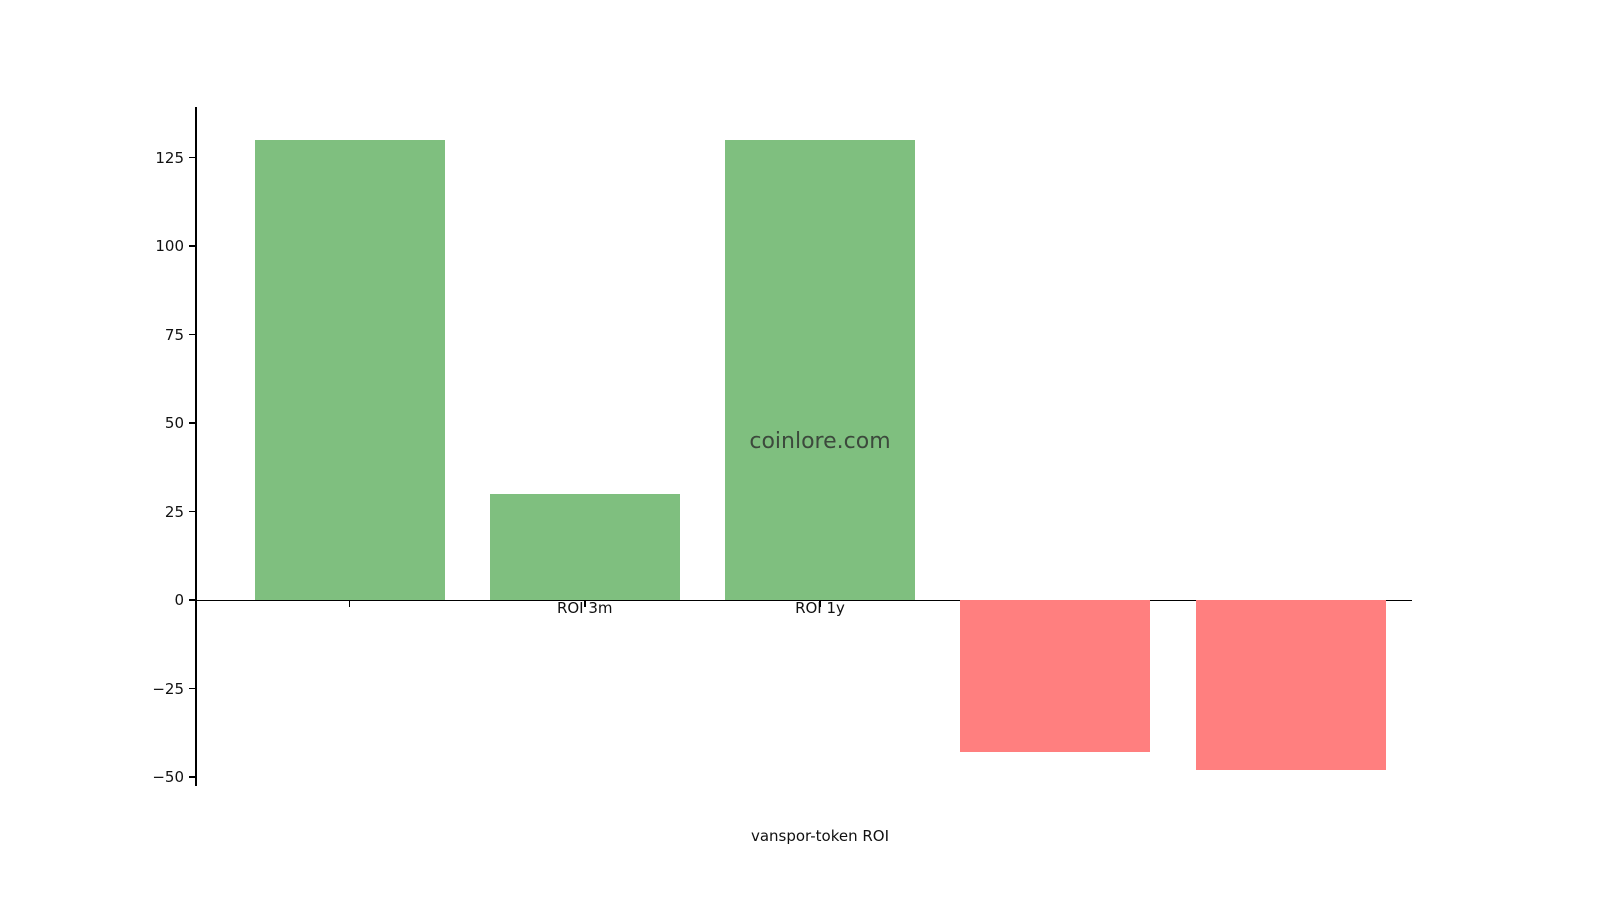 The height and width of the screenshot is (900, 1600). What do you see at coordinates (820, 608) in the screenshot?
I see `x-tick-label: ROI 1y` at bounding box center [820, 608].